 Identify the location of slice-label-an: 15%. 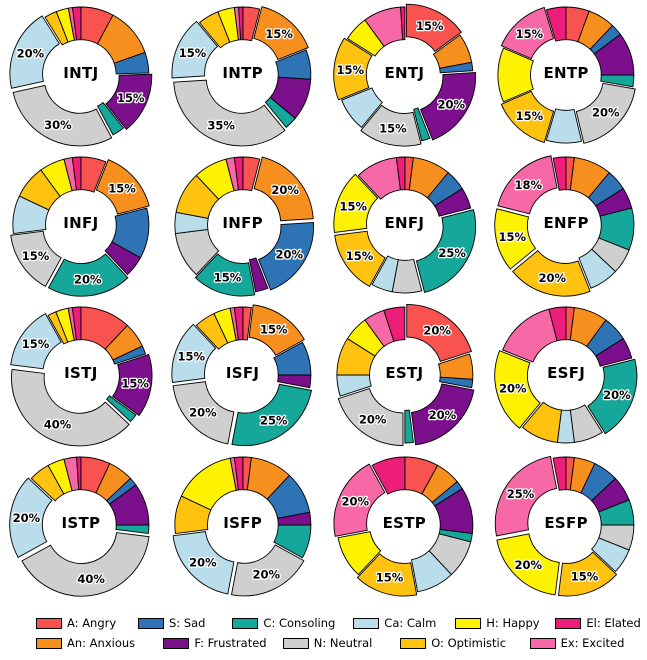
(274, 330).